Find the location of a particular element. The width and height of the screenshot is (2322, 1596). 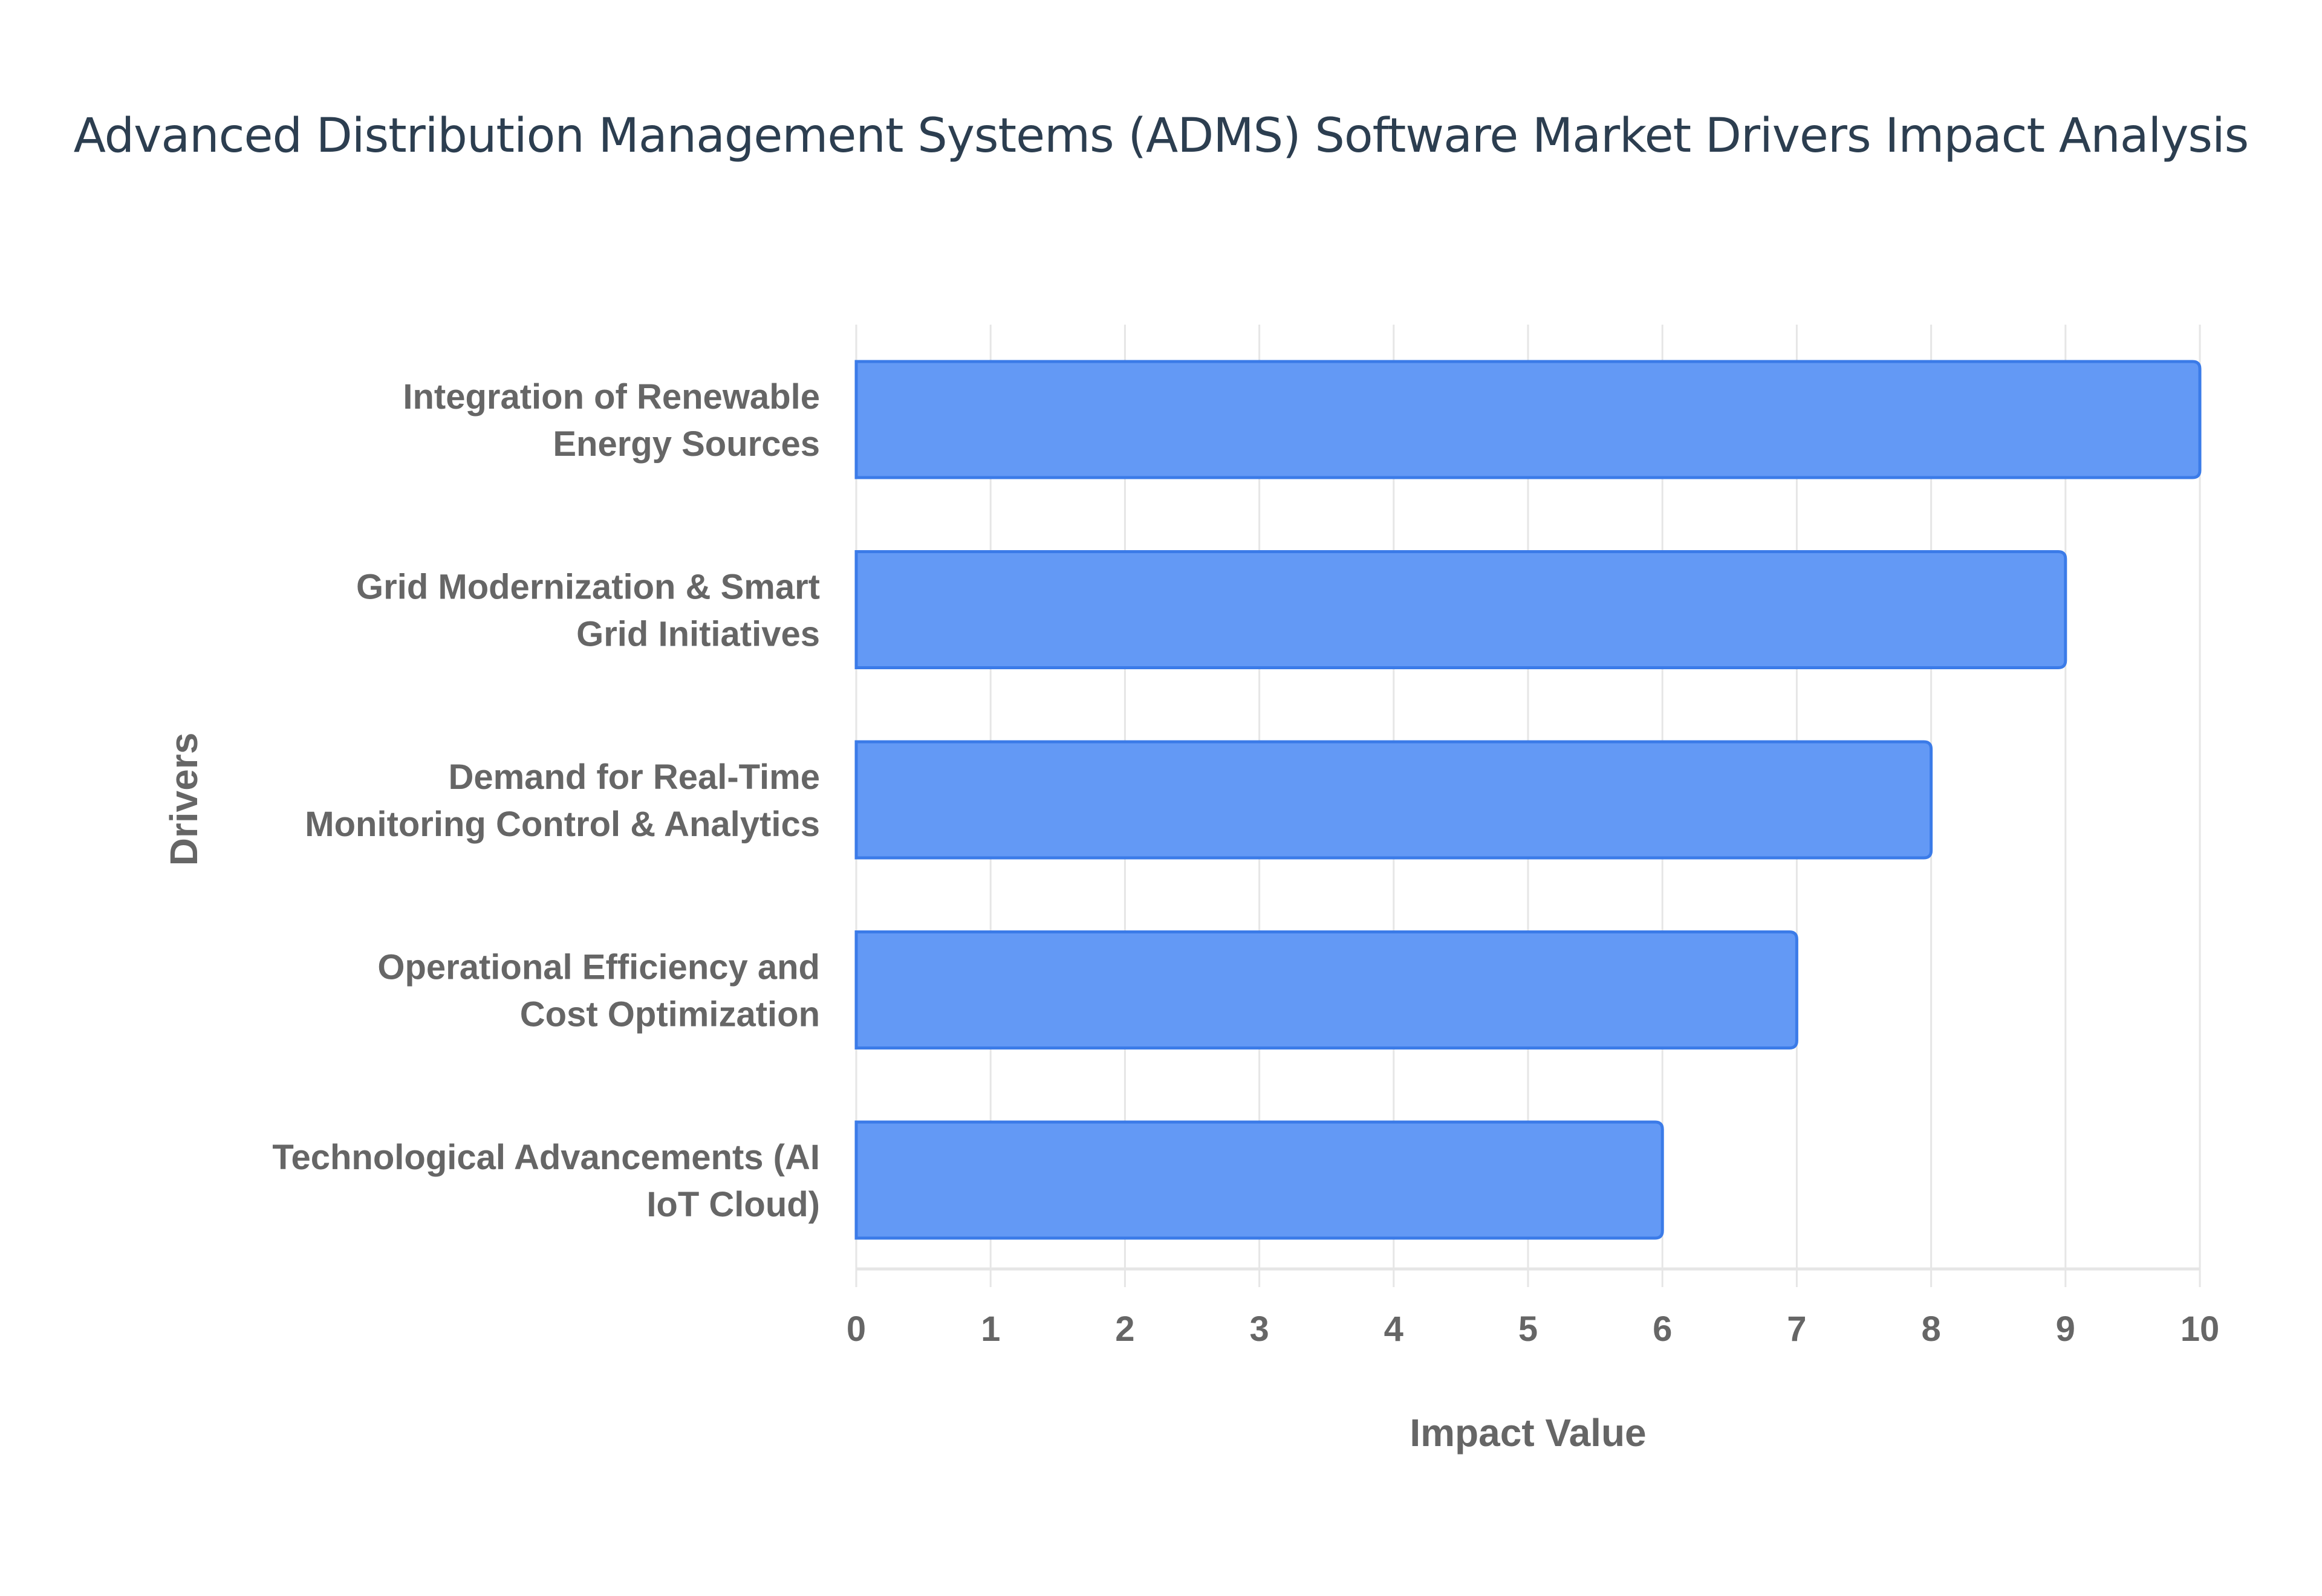

x-tick-label: 10 is located at coordinates (2200, 1329).